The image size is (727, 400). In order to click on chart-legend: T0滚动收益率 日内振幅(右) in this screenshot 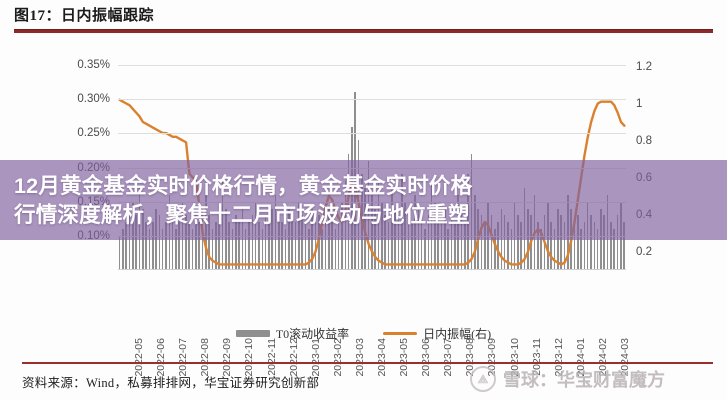, I will do `click(363, 333)`.